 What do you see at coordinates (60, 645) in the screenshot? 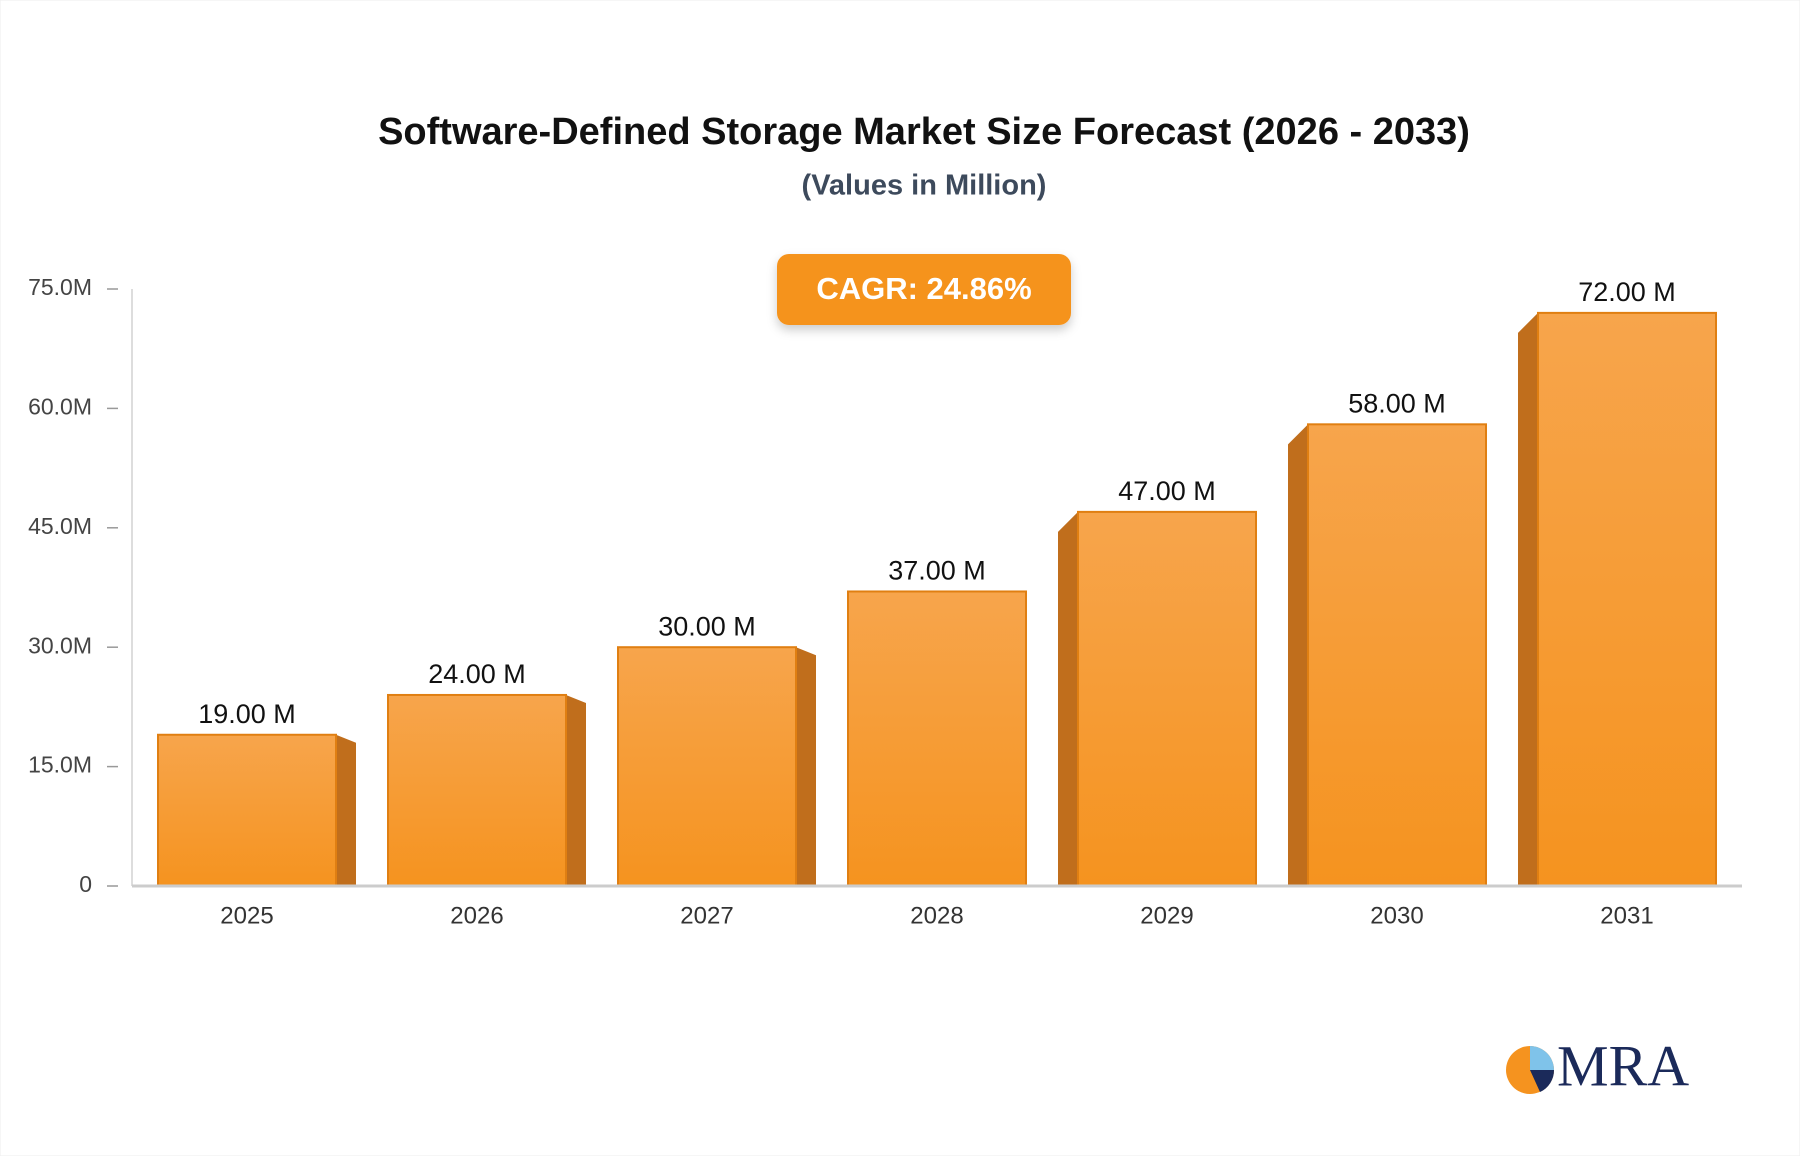
I see `y-tick-label: 30.0M` at bounding box center [60, 645].